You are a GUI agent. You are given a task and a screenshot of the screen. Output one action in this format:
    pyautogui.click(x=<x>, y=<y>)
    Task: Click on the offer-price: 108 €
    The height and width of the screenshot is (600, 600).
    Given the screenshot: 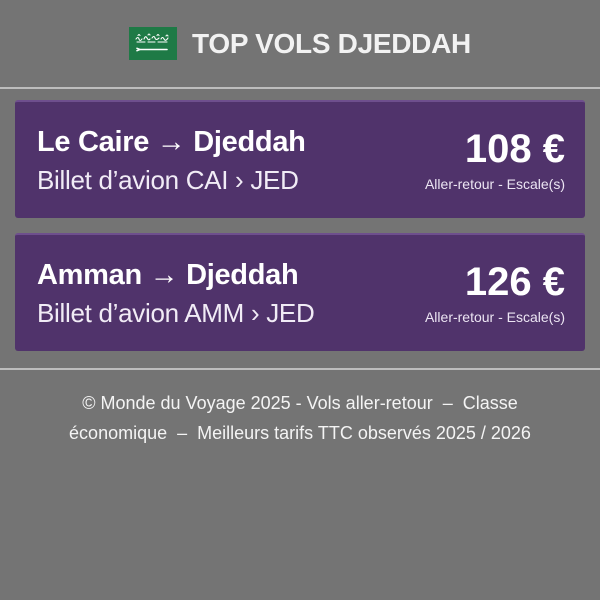 What is the action you would take?
    pyautogui.click(x=514, y=148)
    